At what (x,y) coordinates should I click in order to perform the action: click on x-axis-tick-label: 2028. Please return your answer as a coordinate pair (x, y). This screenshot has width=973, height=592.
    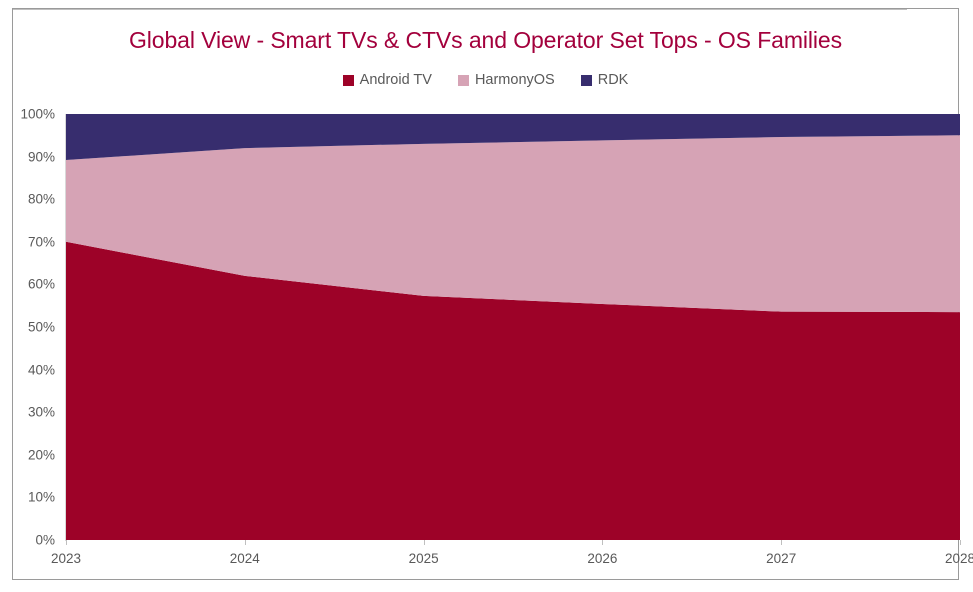
    Looking at the image, I should click on (958, 558).